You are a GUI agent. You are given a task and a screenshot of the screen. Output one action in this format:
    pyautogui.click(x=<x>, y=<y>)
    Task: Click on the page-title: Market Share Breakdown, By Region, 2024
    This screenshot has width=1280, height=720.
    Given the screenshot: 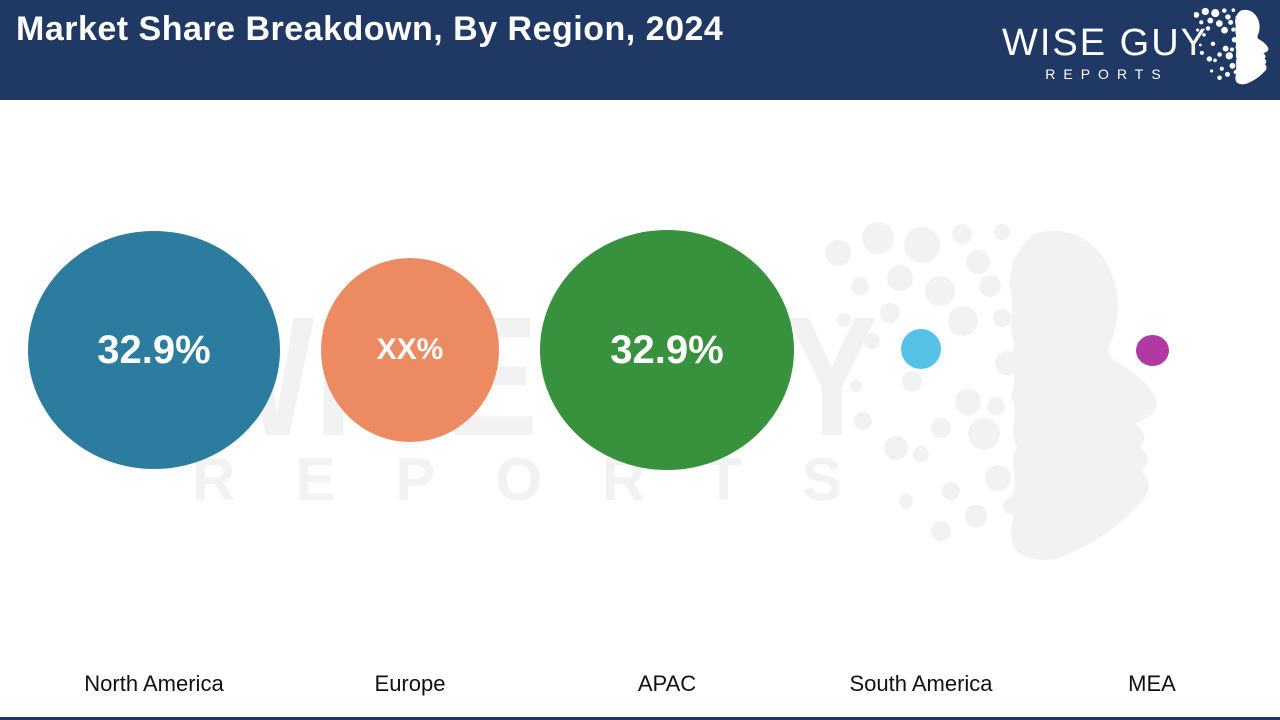 What is the action you would take?
    pyautogui.click(x=370, y=29)
    